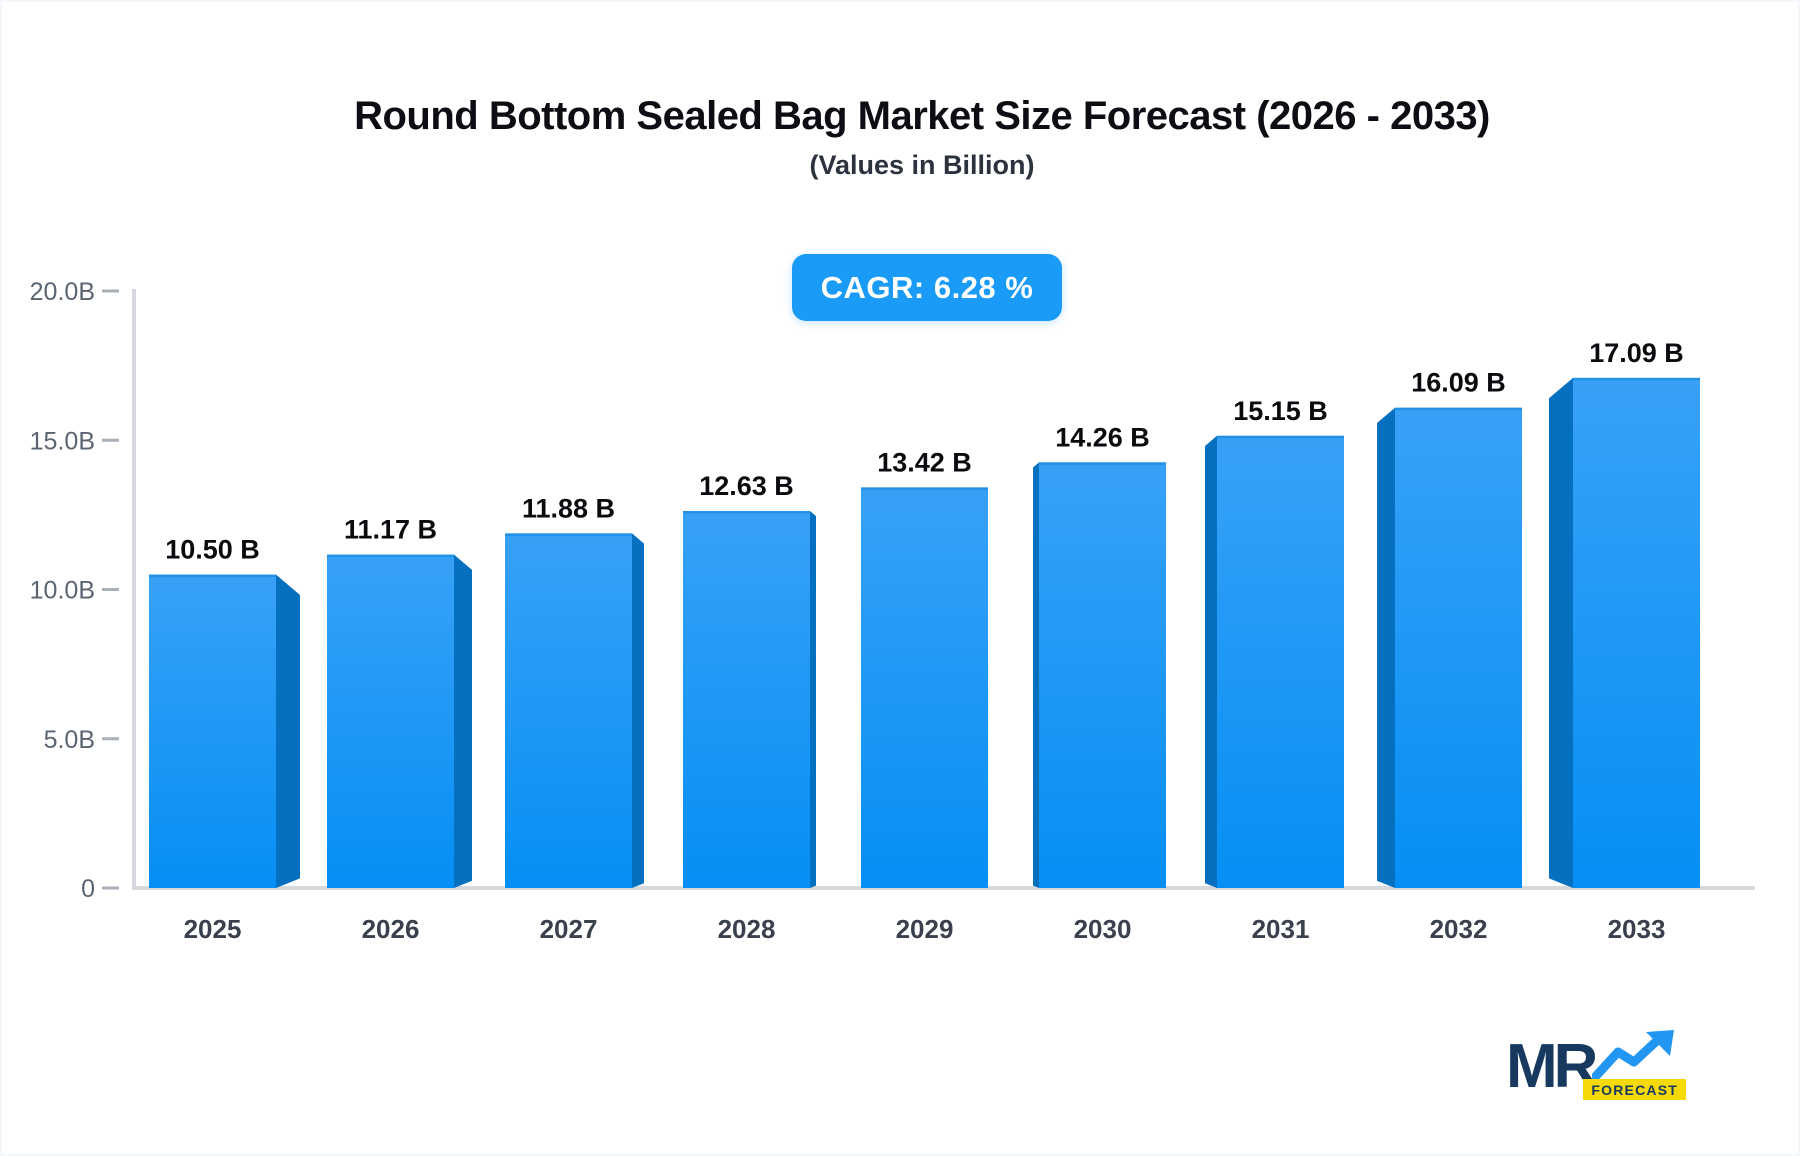 Image resolution: width=1800 pixels, height=1156 pixels. Describe the element at coordinates (1636, 353) in the screenshot. I see `bar-value-label: 17.09 B` at that location.